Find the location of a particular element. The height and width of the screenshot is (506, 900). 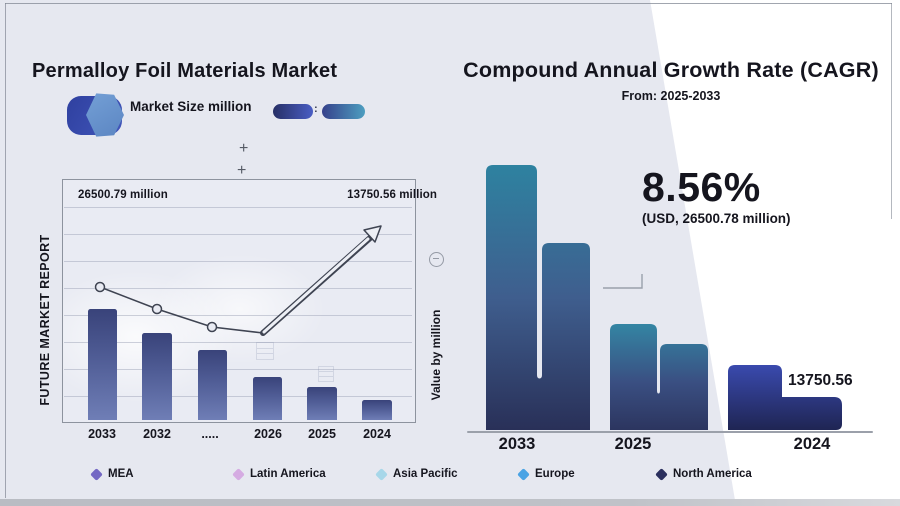

plus-decoration-1: + is located at coordinates (244, 148).